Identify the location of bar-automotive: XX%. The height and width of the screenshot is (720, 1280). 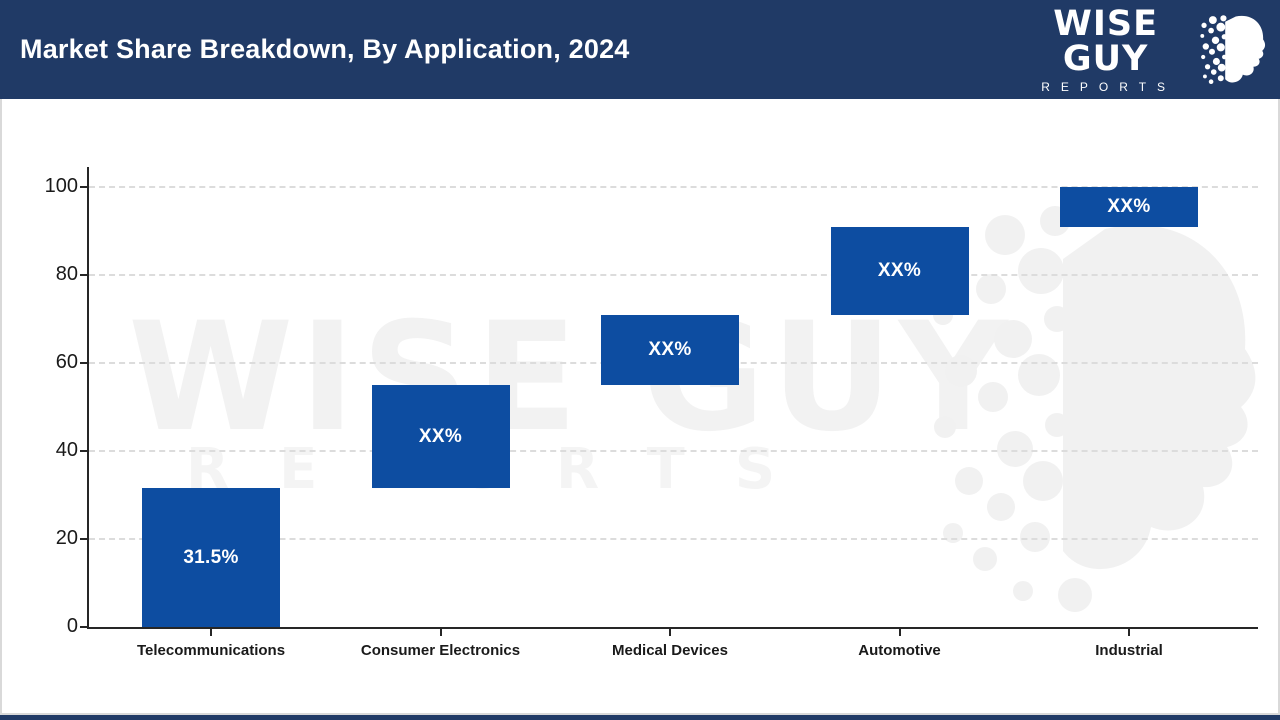
(899, 270).